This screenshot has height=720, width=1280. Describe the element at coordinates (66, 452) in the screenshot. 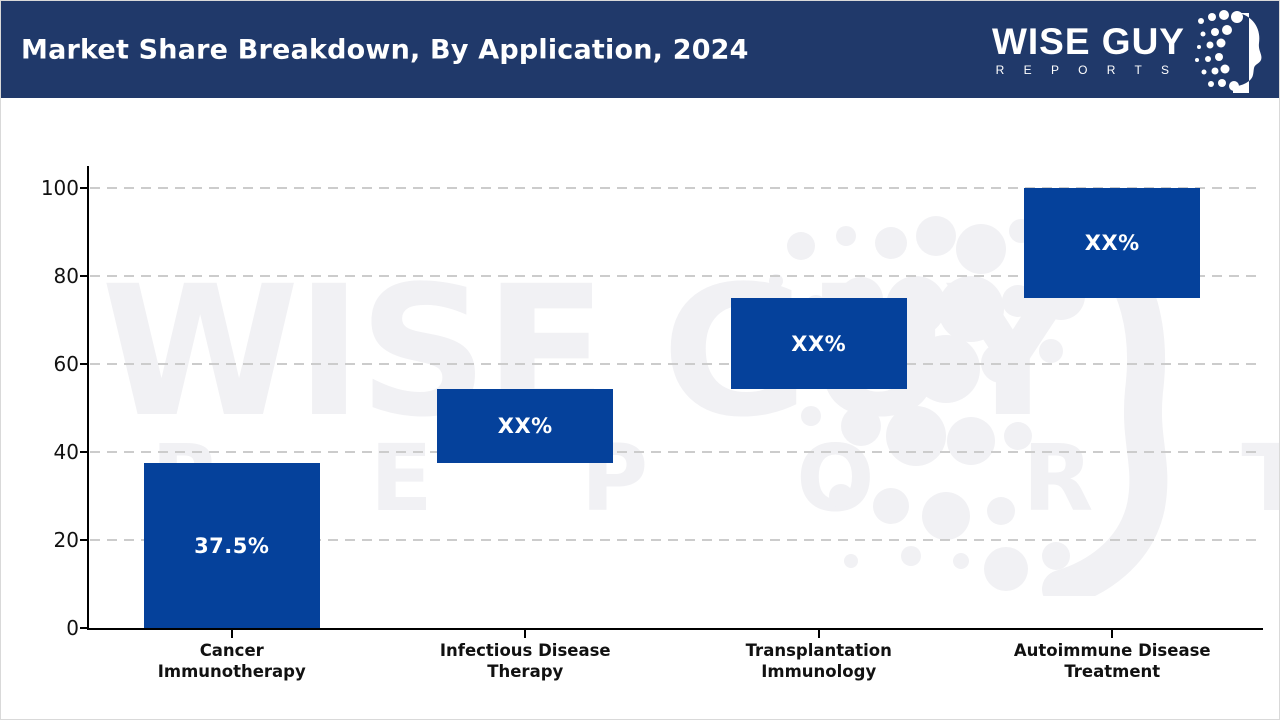

I see `y-tick-label-40: 40` at that location.